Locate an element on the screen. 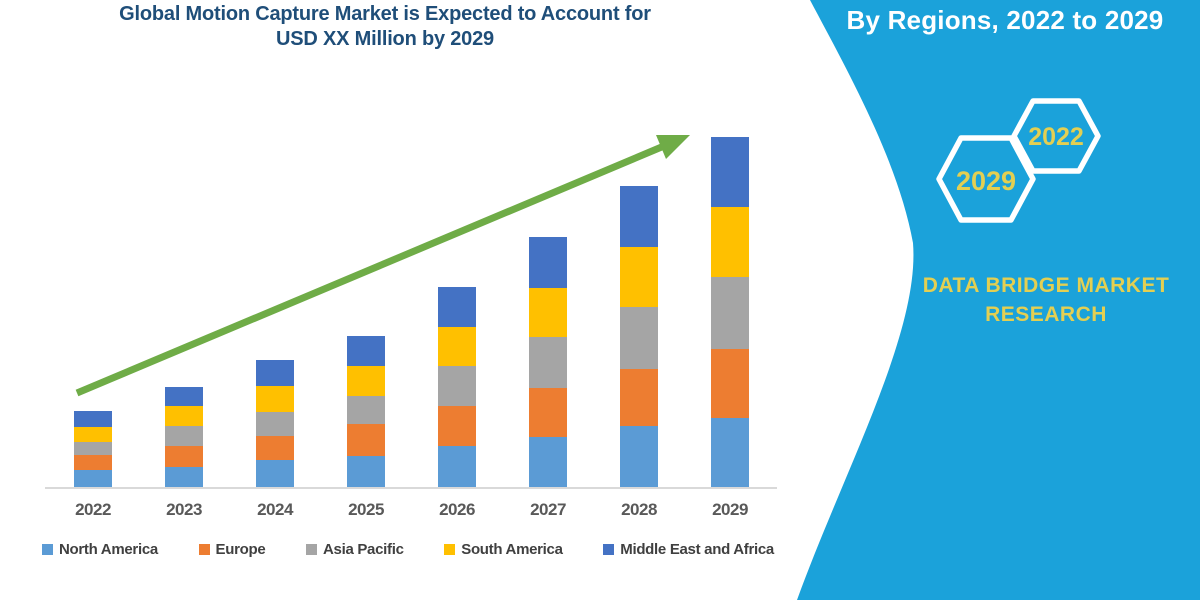 The height and width of the screenshot is (600, 1200). hexagon-2022 is located at coordinates (1056, 136).